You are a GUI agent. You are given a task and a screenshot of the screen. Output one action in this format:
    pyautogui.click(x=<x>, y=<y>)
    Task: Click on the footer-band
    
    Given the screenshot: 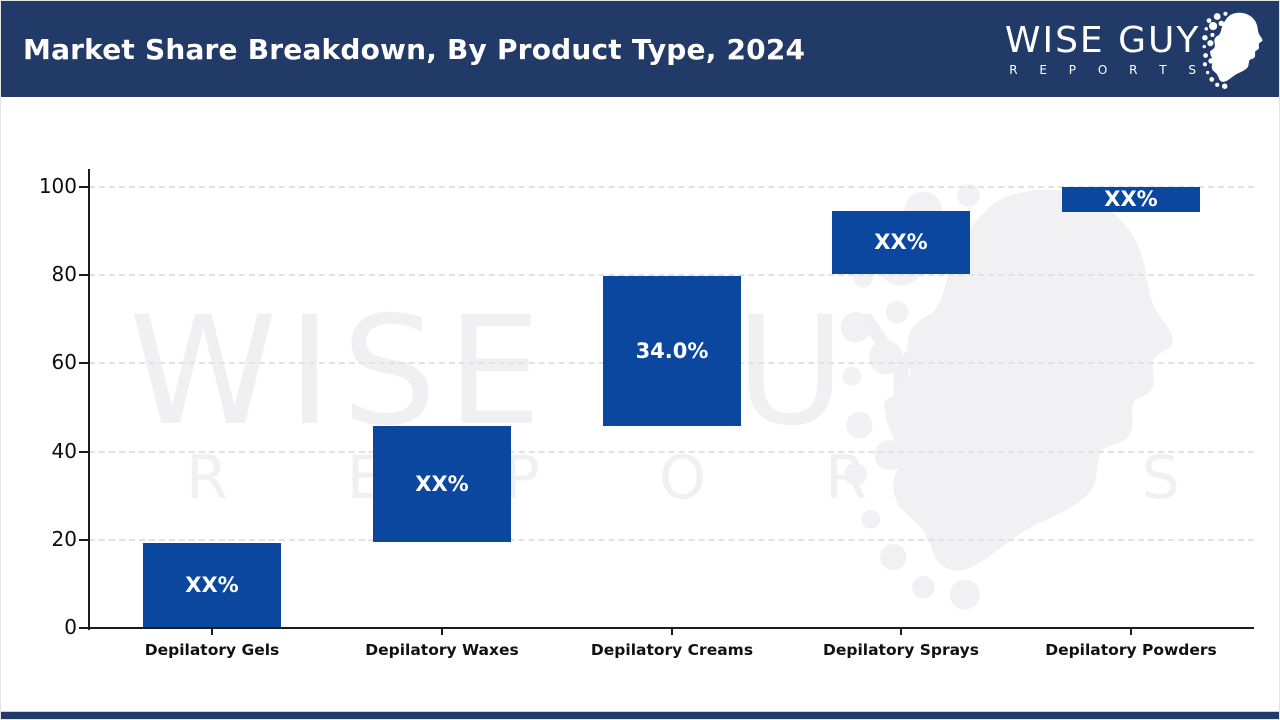 What is the action you would take?
    pyautogui.click(x=640, y=715)
    